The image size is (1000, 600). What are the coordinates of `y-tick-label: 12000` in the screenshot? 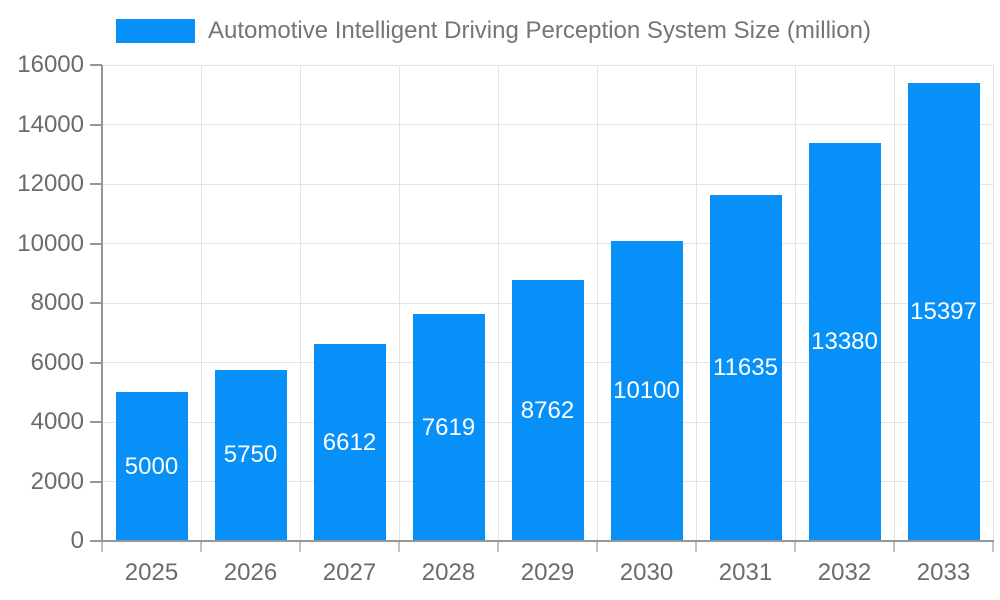 It's located at (50, 183).